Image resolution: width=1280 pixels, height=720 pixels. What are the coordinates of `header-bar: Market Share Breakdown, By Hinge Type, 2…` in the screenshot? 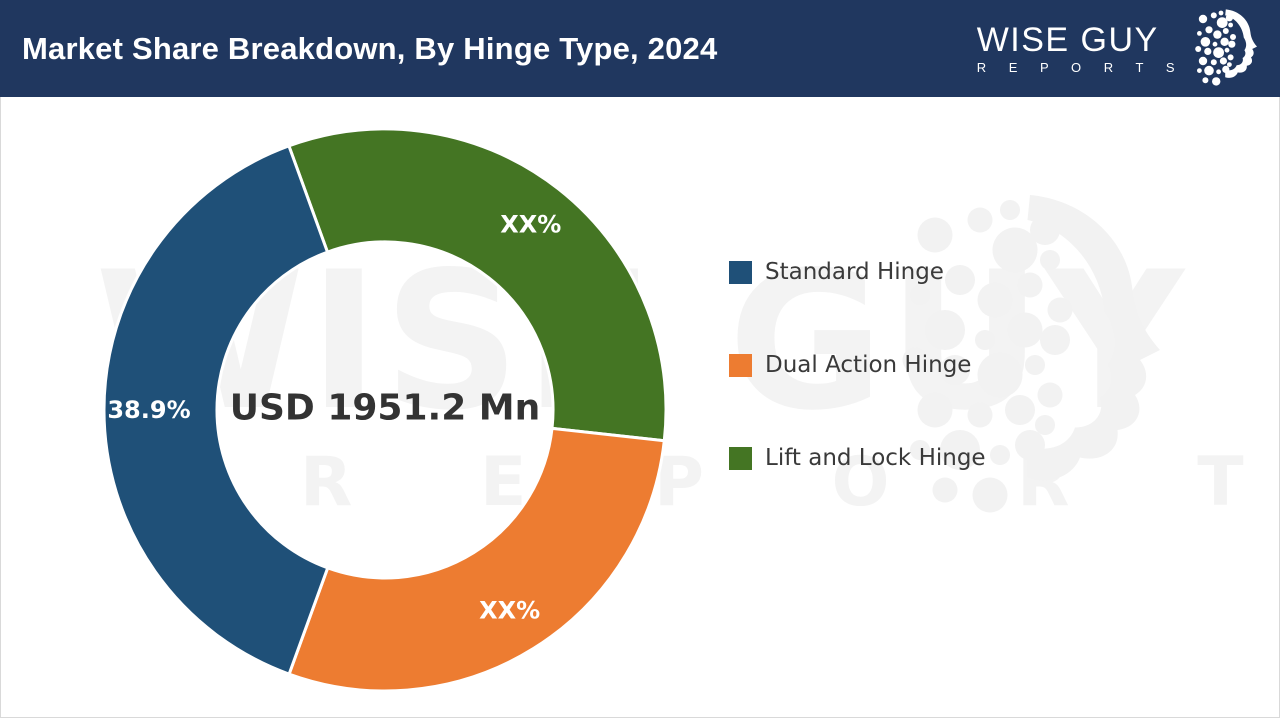 It's located at (640, 48).